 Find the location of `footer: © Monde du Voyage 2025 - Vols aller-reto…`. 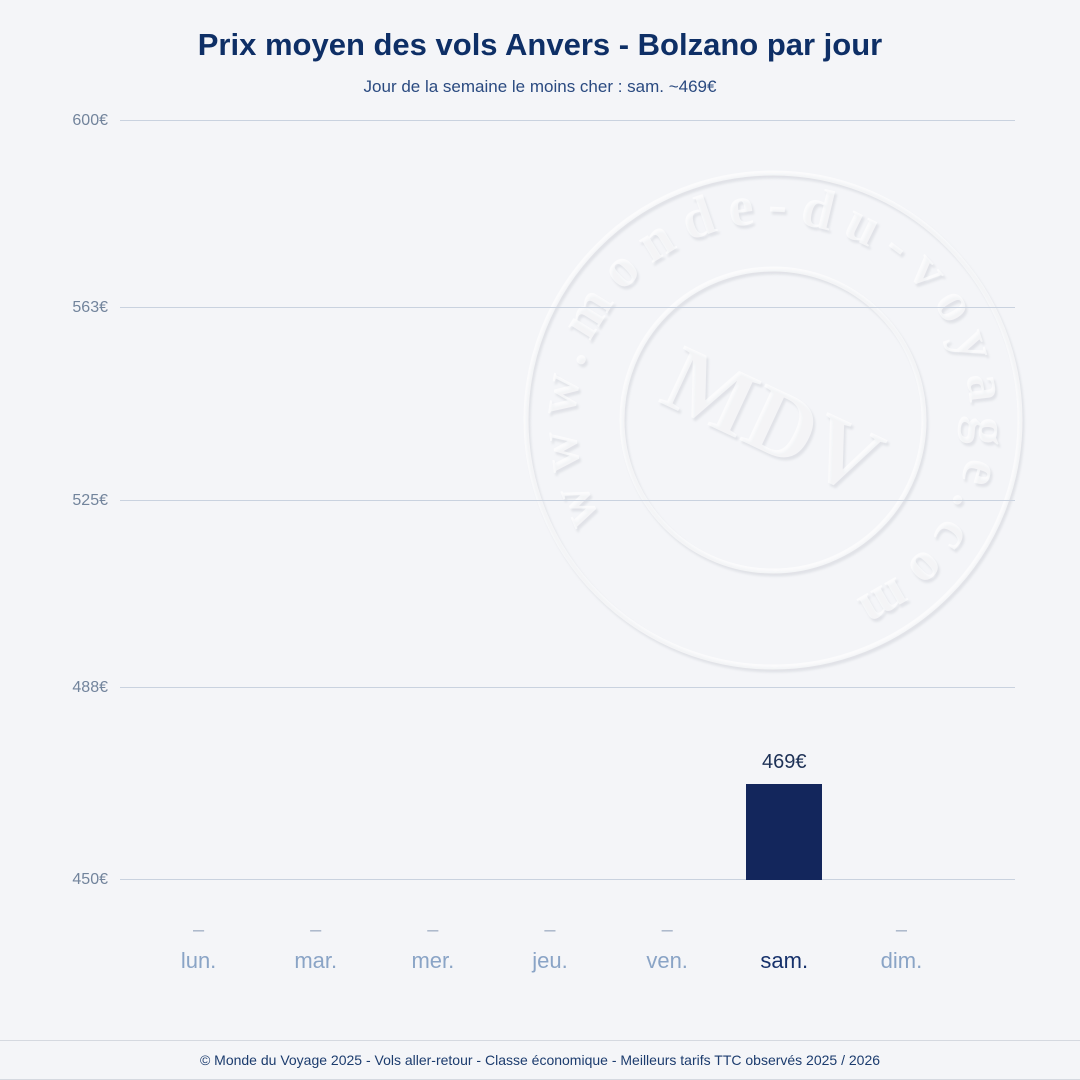

footer: © Monde du Voyage 2025 - Vols aller-reto… is located at coordinates (540, 1060).